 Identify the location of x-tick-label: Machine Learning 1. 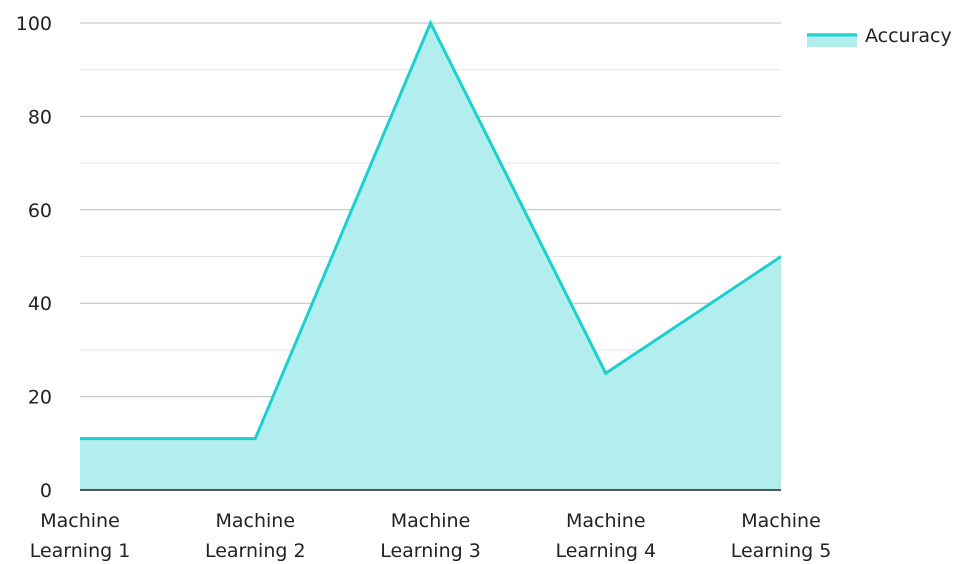
(80, 536).